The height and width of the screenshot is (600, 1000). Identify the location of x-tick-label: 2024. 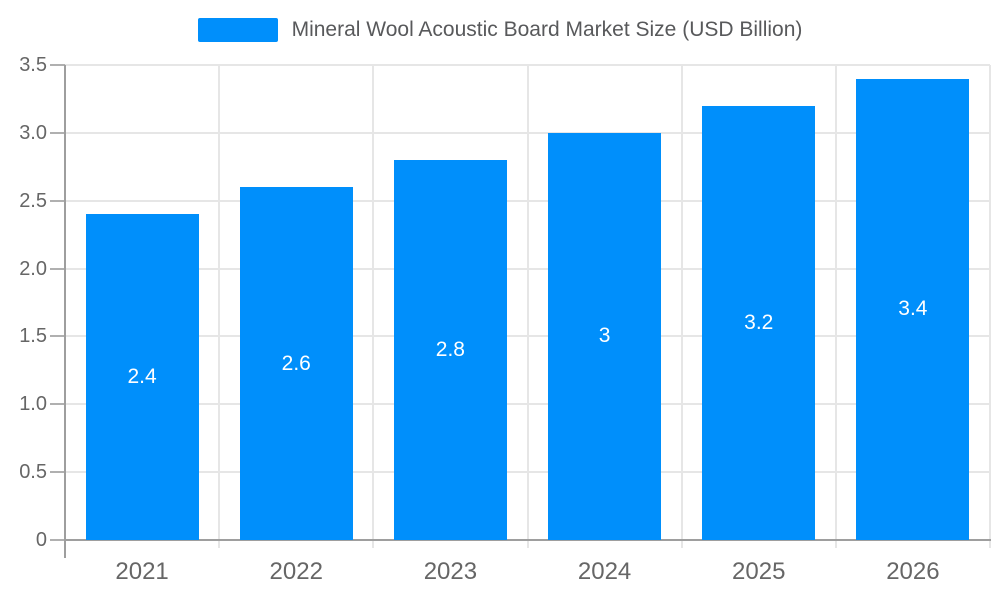
(604, 571).